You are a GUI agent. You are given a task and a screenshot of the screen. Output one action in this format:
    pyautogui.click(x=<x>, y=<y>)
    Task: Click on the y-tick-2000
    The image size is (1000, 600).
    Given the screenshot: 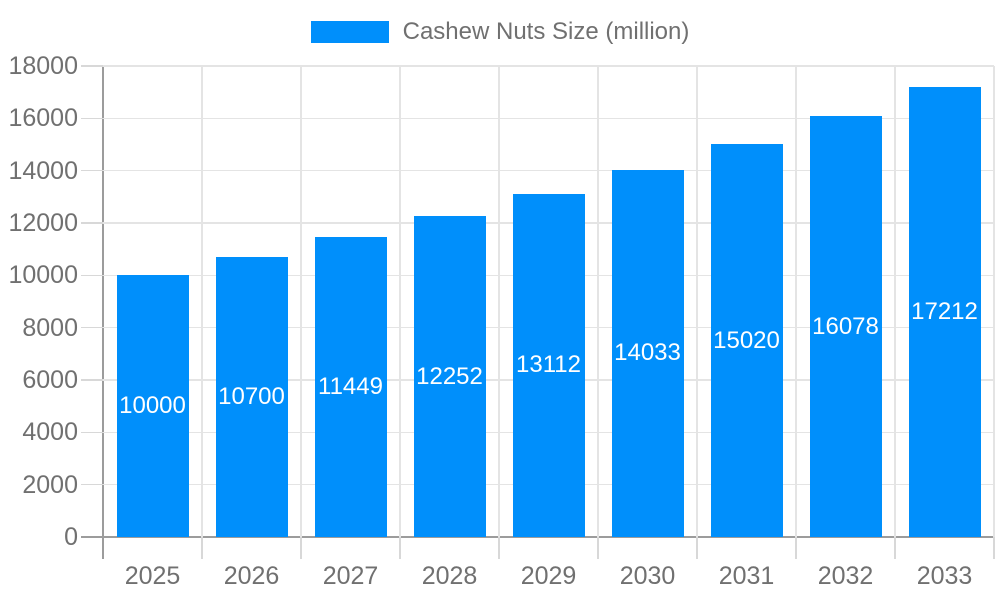 What is the action you would take?
    pyautogui.click(x=92, y=484)
    